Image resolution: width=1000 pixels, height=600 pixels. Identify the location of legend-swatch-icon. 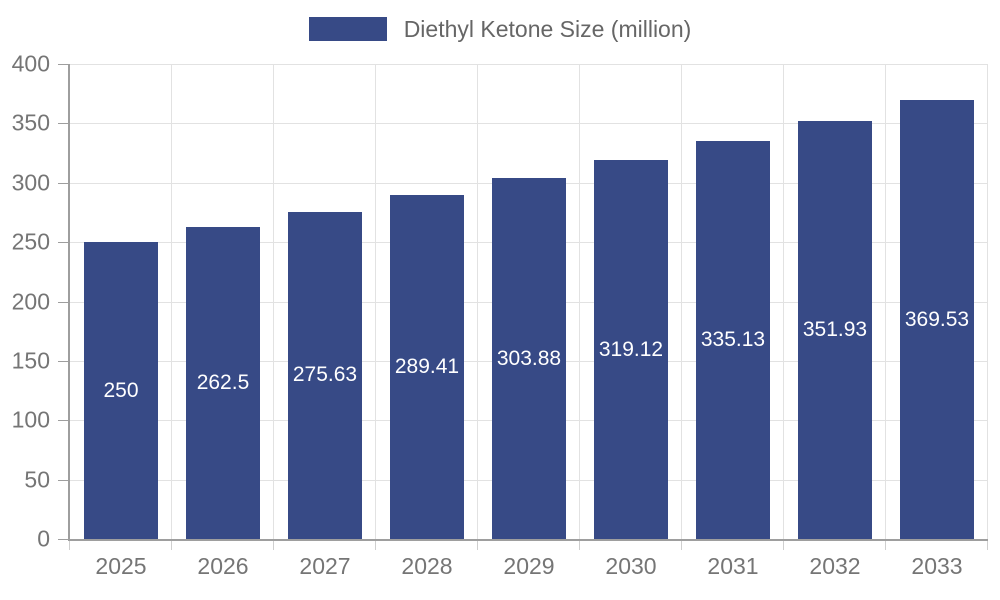
(347, 29).